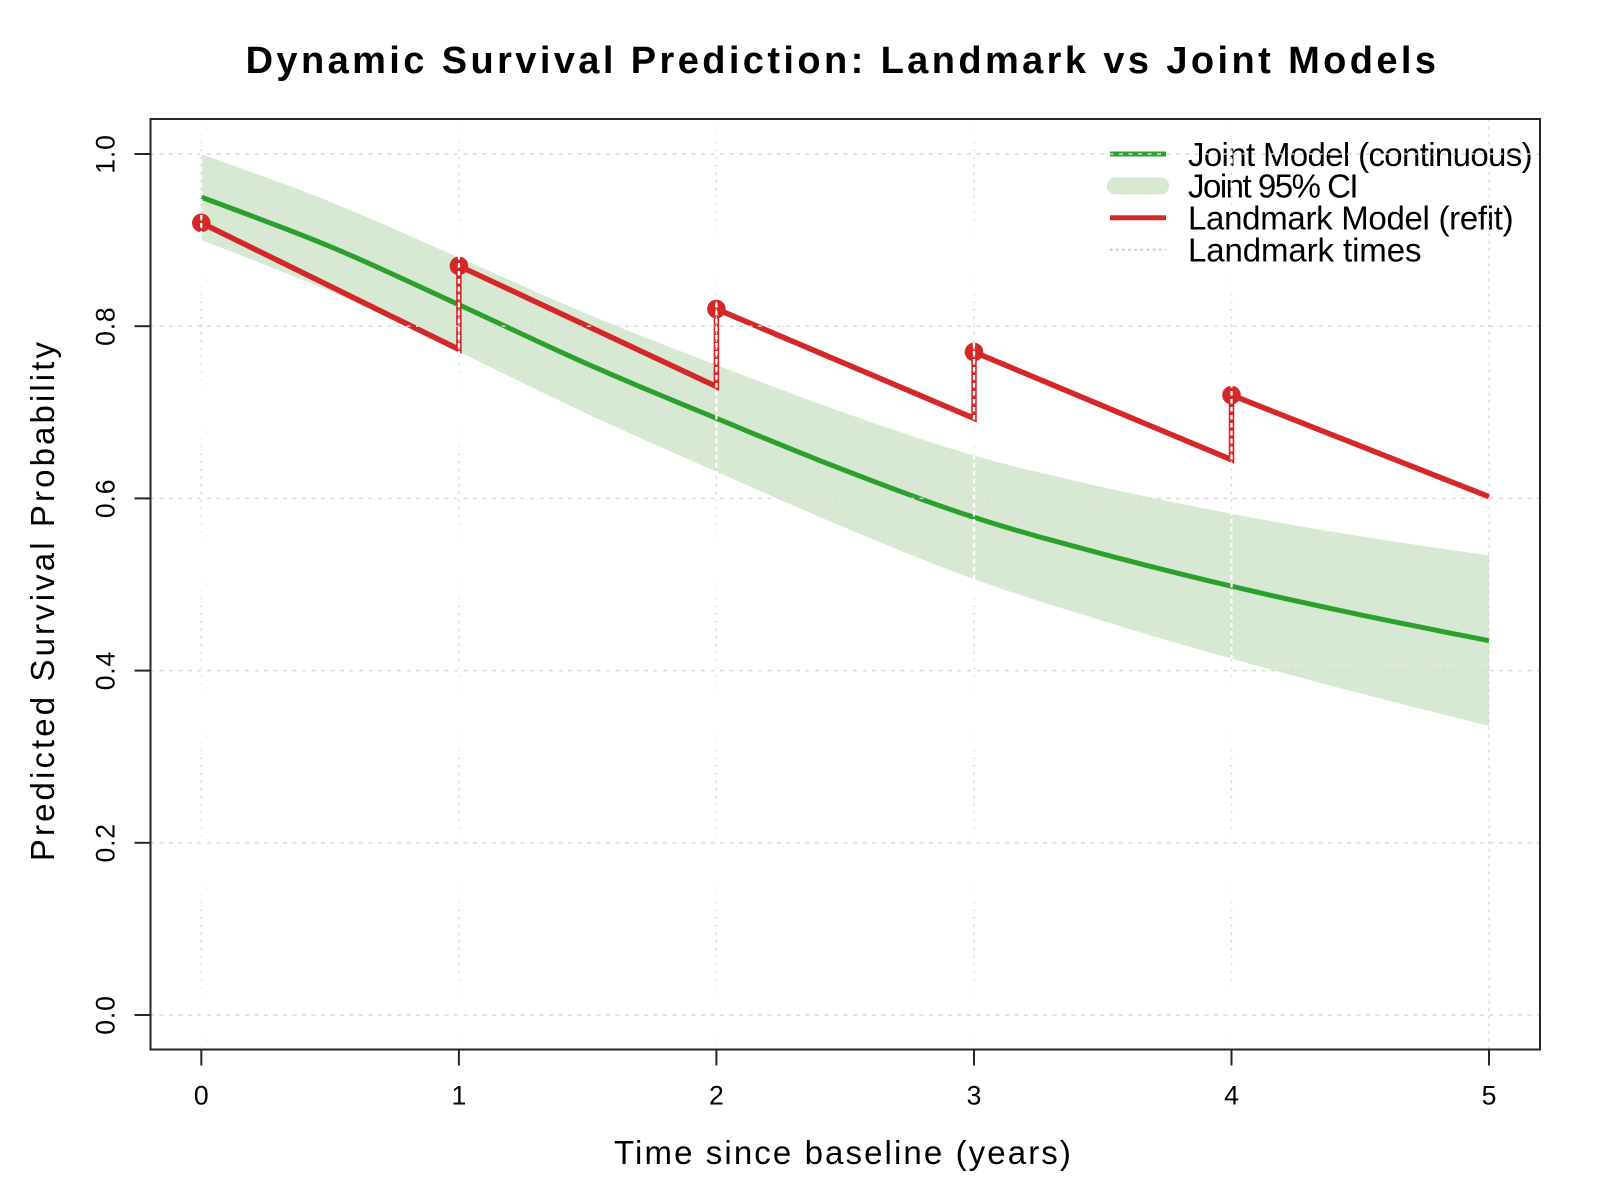  What do you see at coordinates (1272, 186) in the screenshot?
I see `svg-text: Joint 95% CI` at bounding box center [1272, 186].